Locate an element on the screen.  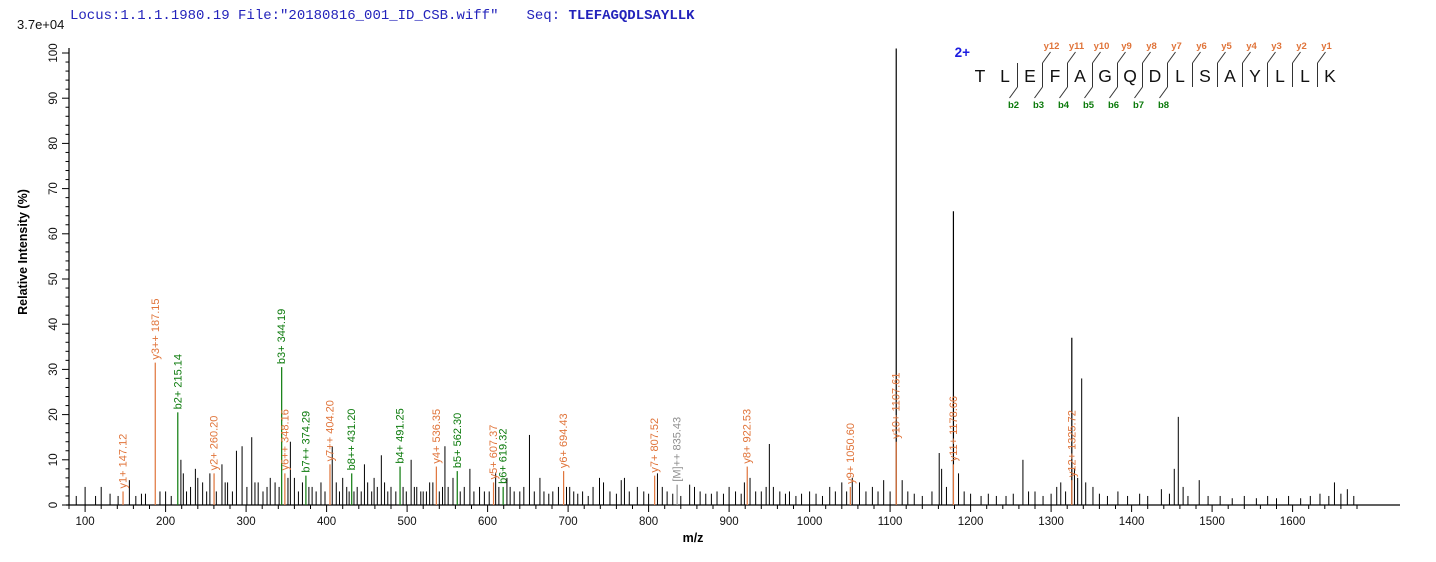
b-ion-marker: b3 is located at coordinates (1038, 105).